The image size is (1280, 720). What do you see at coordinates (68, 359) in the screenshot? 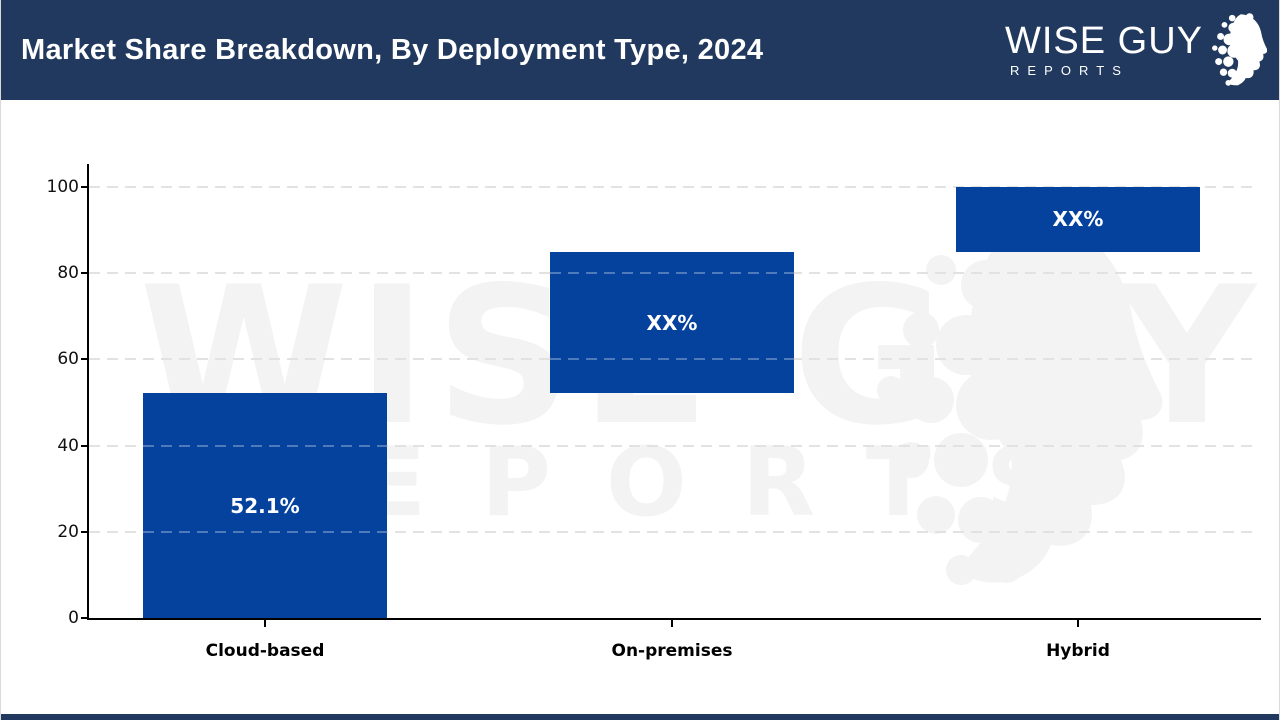
I see `y-tick-label: 60` at bounding box center [68, 359].